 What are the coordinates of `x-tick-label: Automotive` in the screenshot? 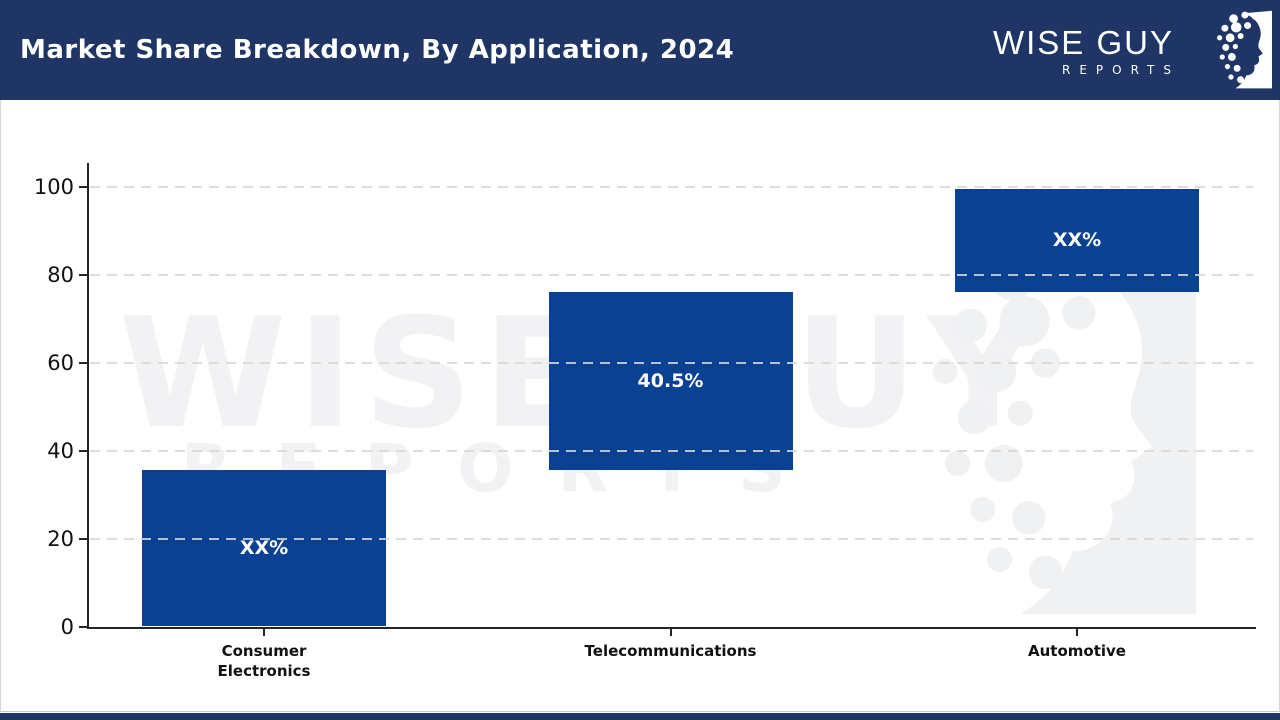 It's located at (1077, 651).